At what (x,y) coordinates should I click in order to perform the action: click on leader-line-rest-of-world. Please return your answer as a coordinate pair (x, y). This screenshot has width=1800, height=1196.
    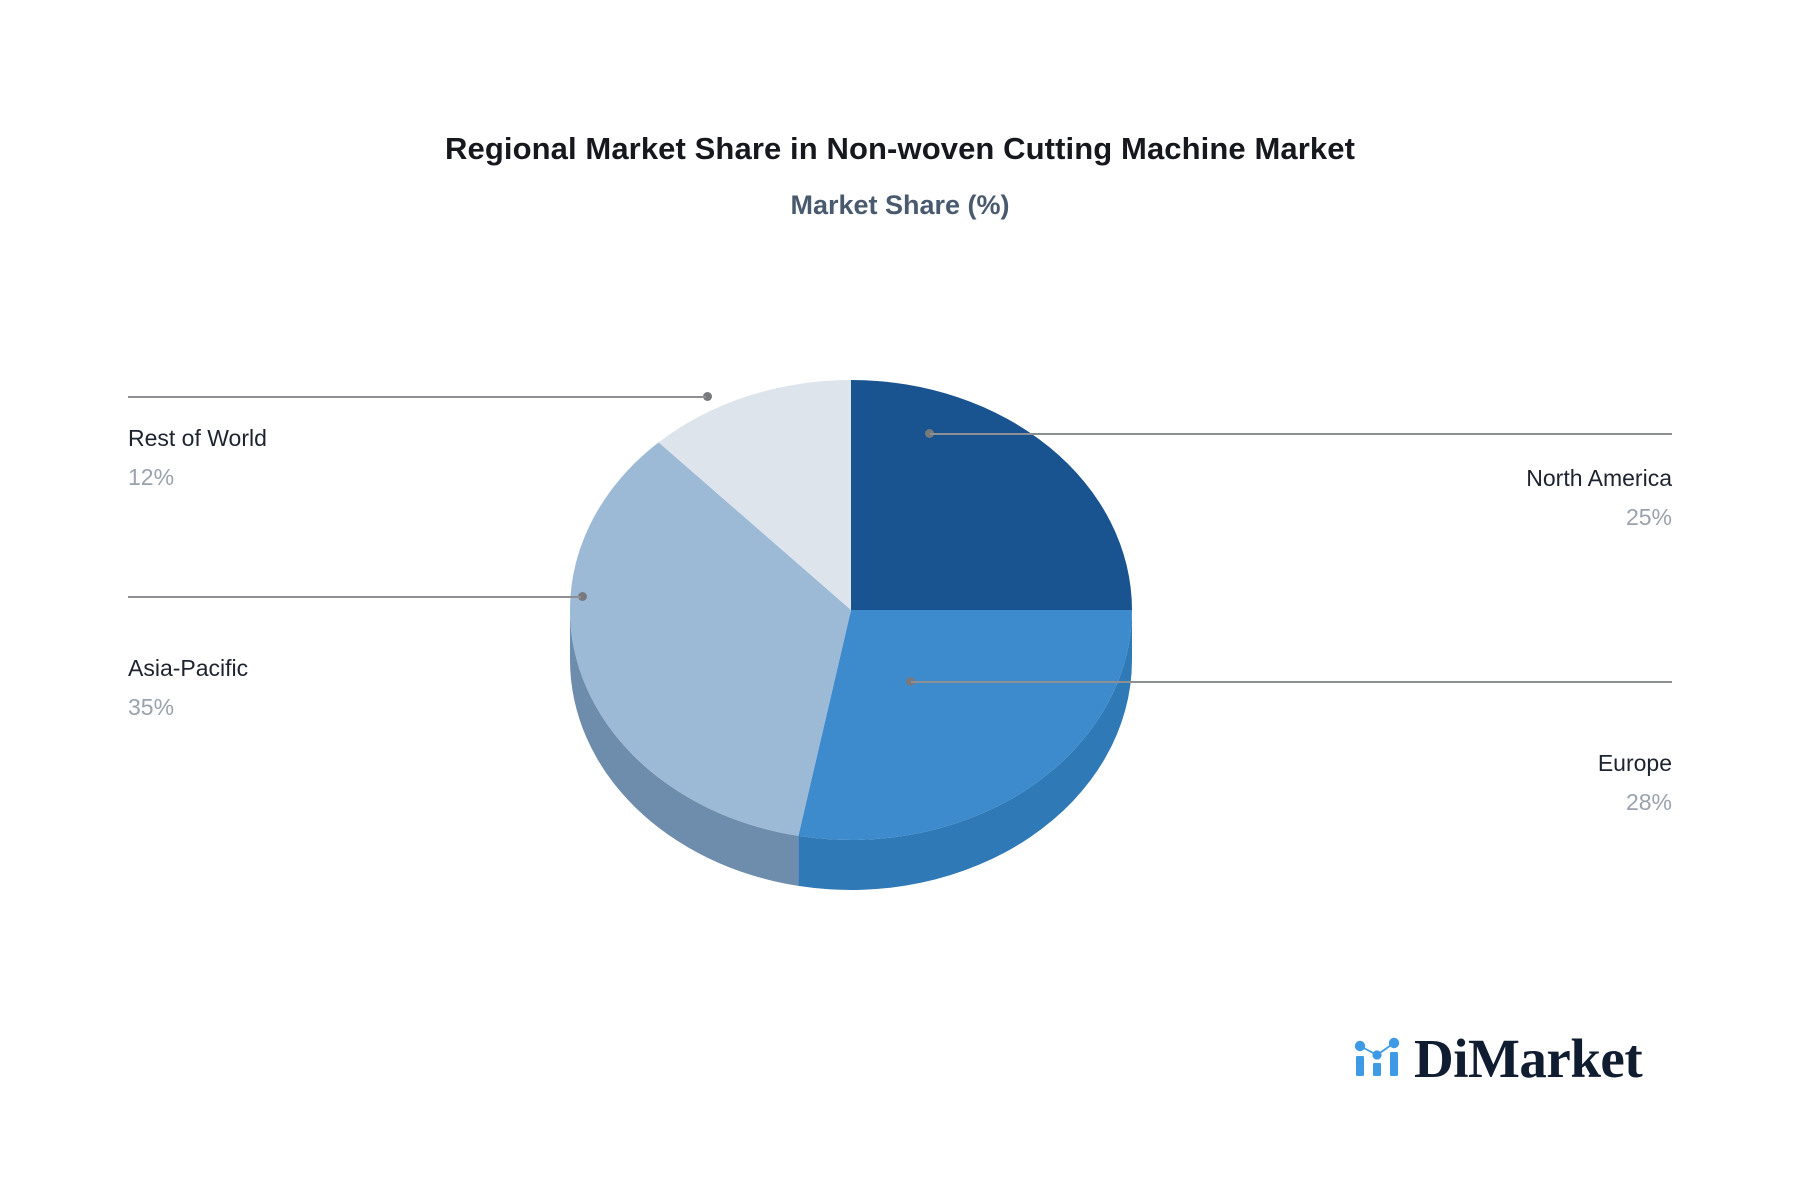
    Looking at the image, I should click on (417, 397).